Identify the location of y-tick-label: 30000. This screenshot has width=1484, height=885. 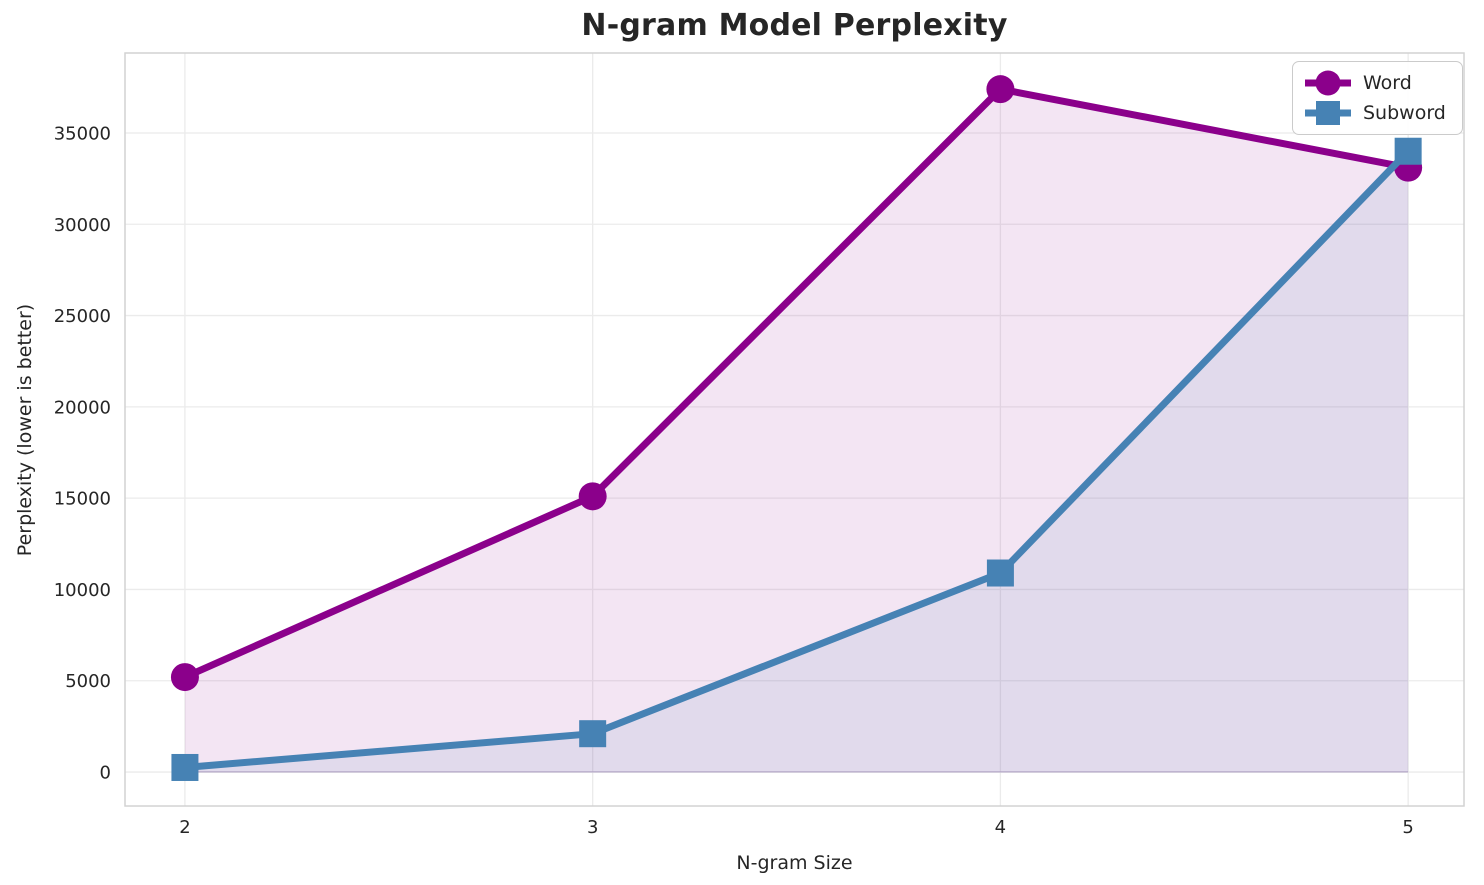
(82, 225).